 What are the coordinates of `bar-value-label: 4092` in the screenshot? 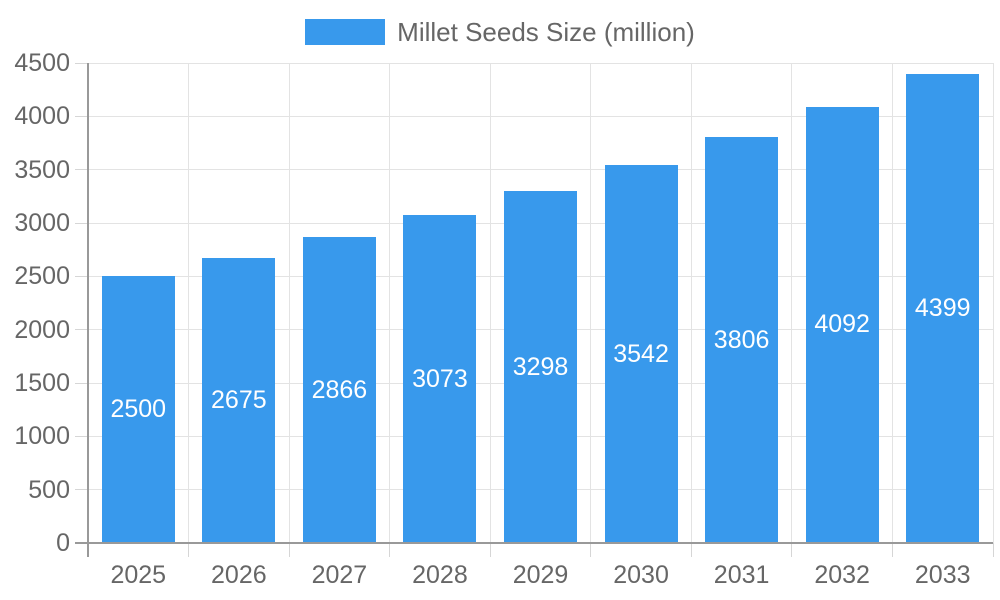 It's located at (842, 324).